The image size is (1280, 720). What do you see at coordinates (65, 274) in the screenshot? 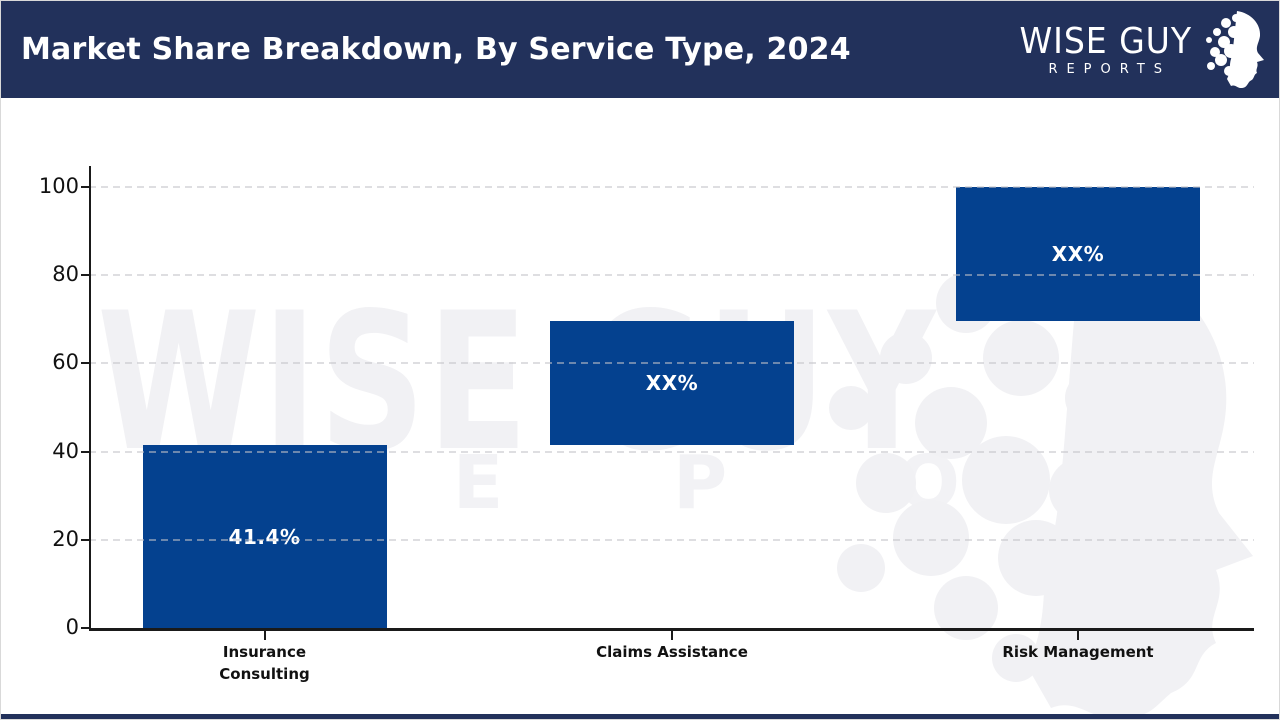
I see `y-axis-tick-label: 80` at bounding box center [65, 274].